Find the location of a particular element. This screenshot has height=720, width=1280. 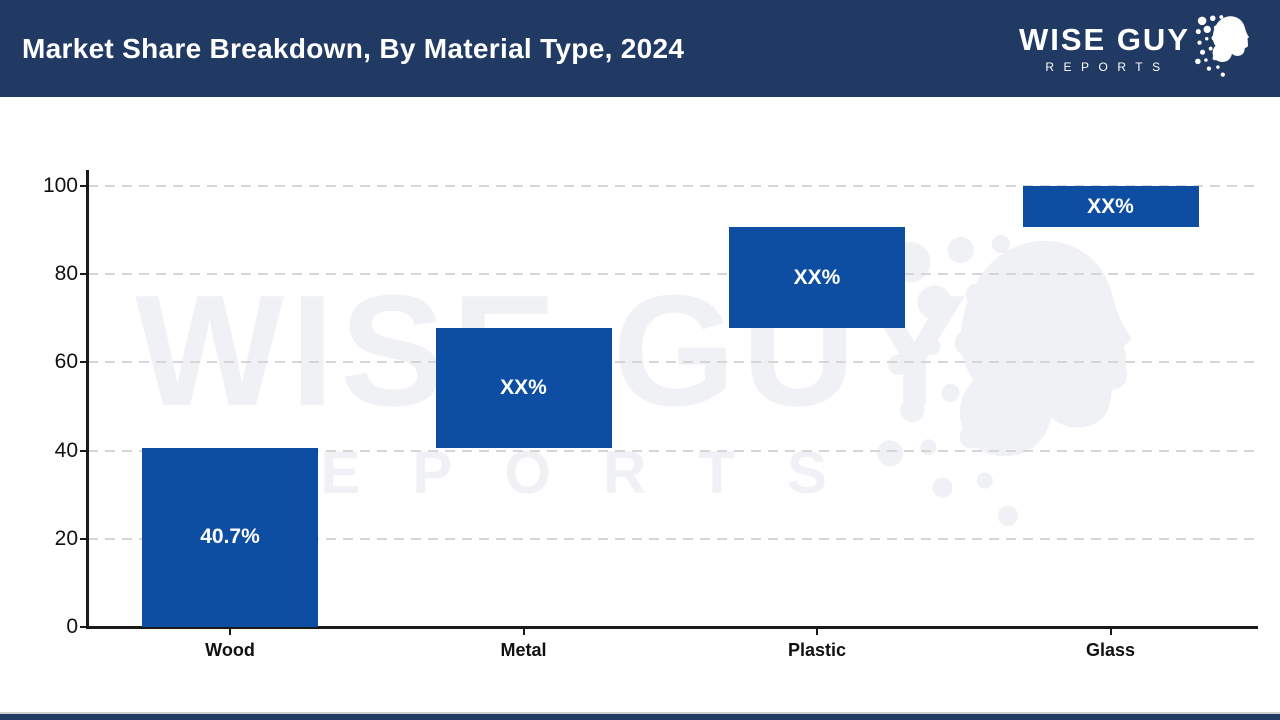

bar-value-label-metal: XX% is located at coordinates (523, 387).